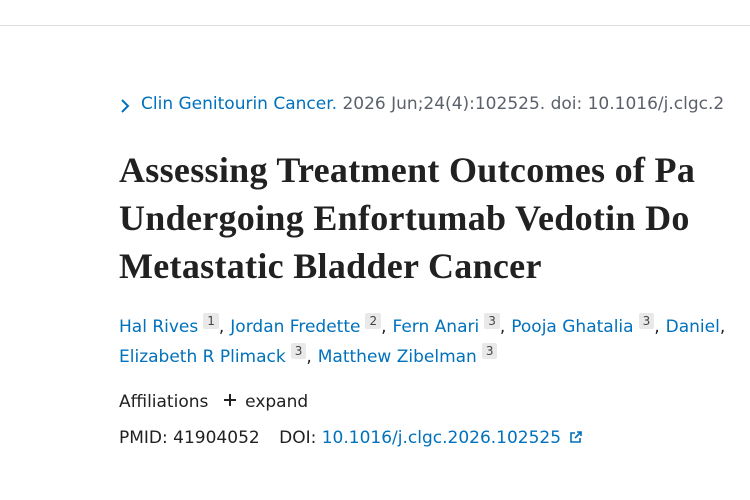  I want to click on author-name: Jordan Fredette, so click(295, 327).